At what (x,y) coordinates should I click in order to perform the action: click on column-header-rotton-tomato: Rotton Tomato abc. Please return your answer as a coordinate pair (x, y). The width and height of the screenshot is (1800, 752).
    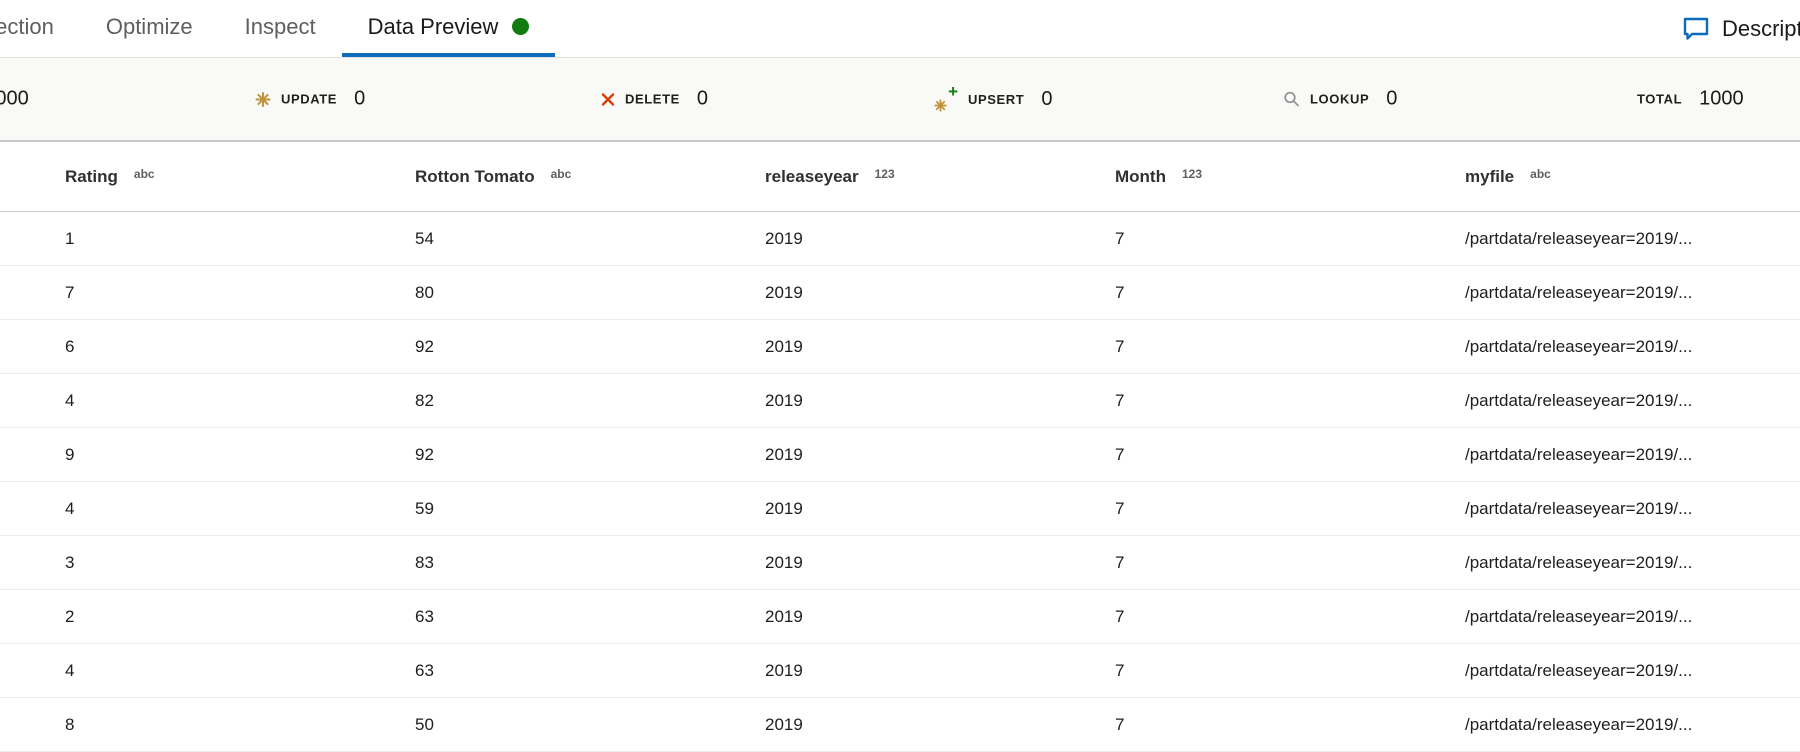
    Looking at the image, I should click on (590, 177).